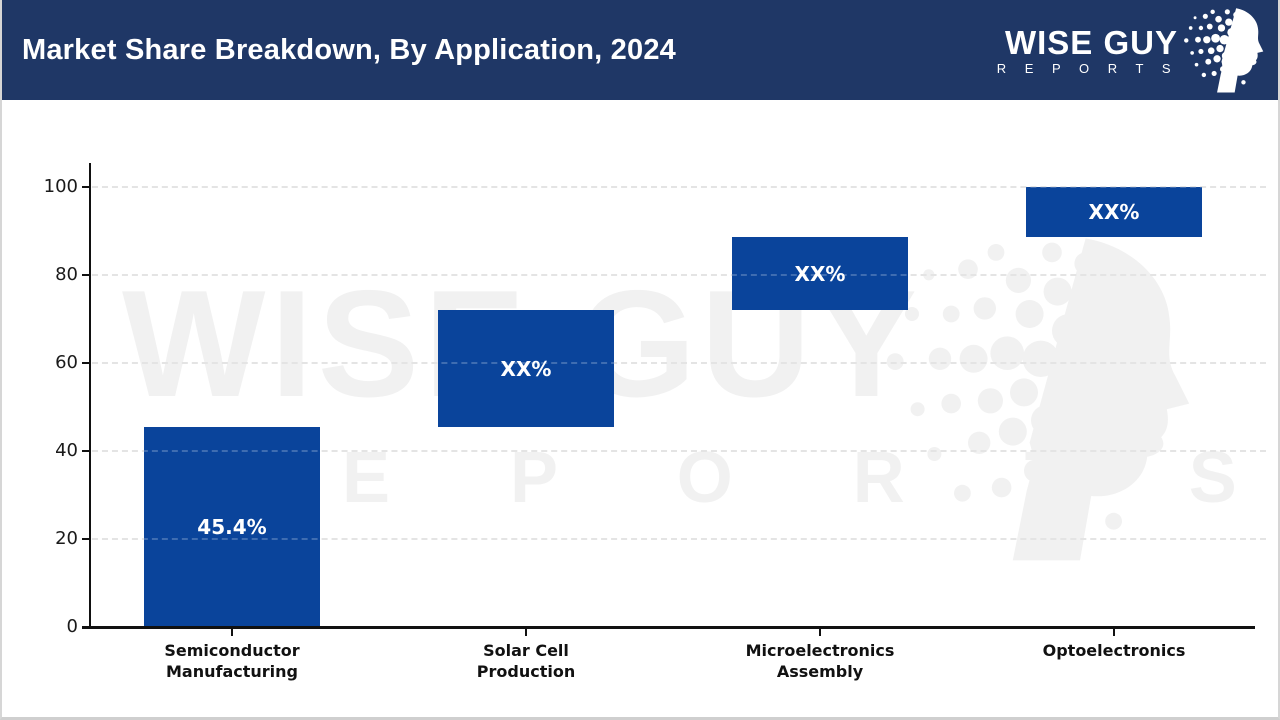 The height and width of the screenshot is (720, 1280). Describe the element at coordinates (668, 627) in the screenshot. I see `x-axis-line` at that location.